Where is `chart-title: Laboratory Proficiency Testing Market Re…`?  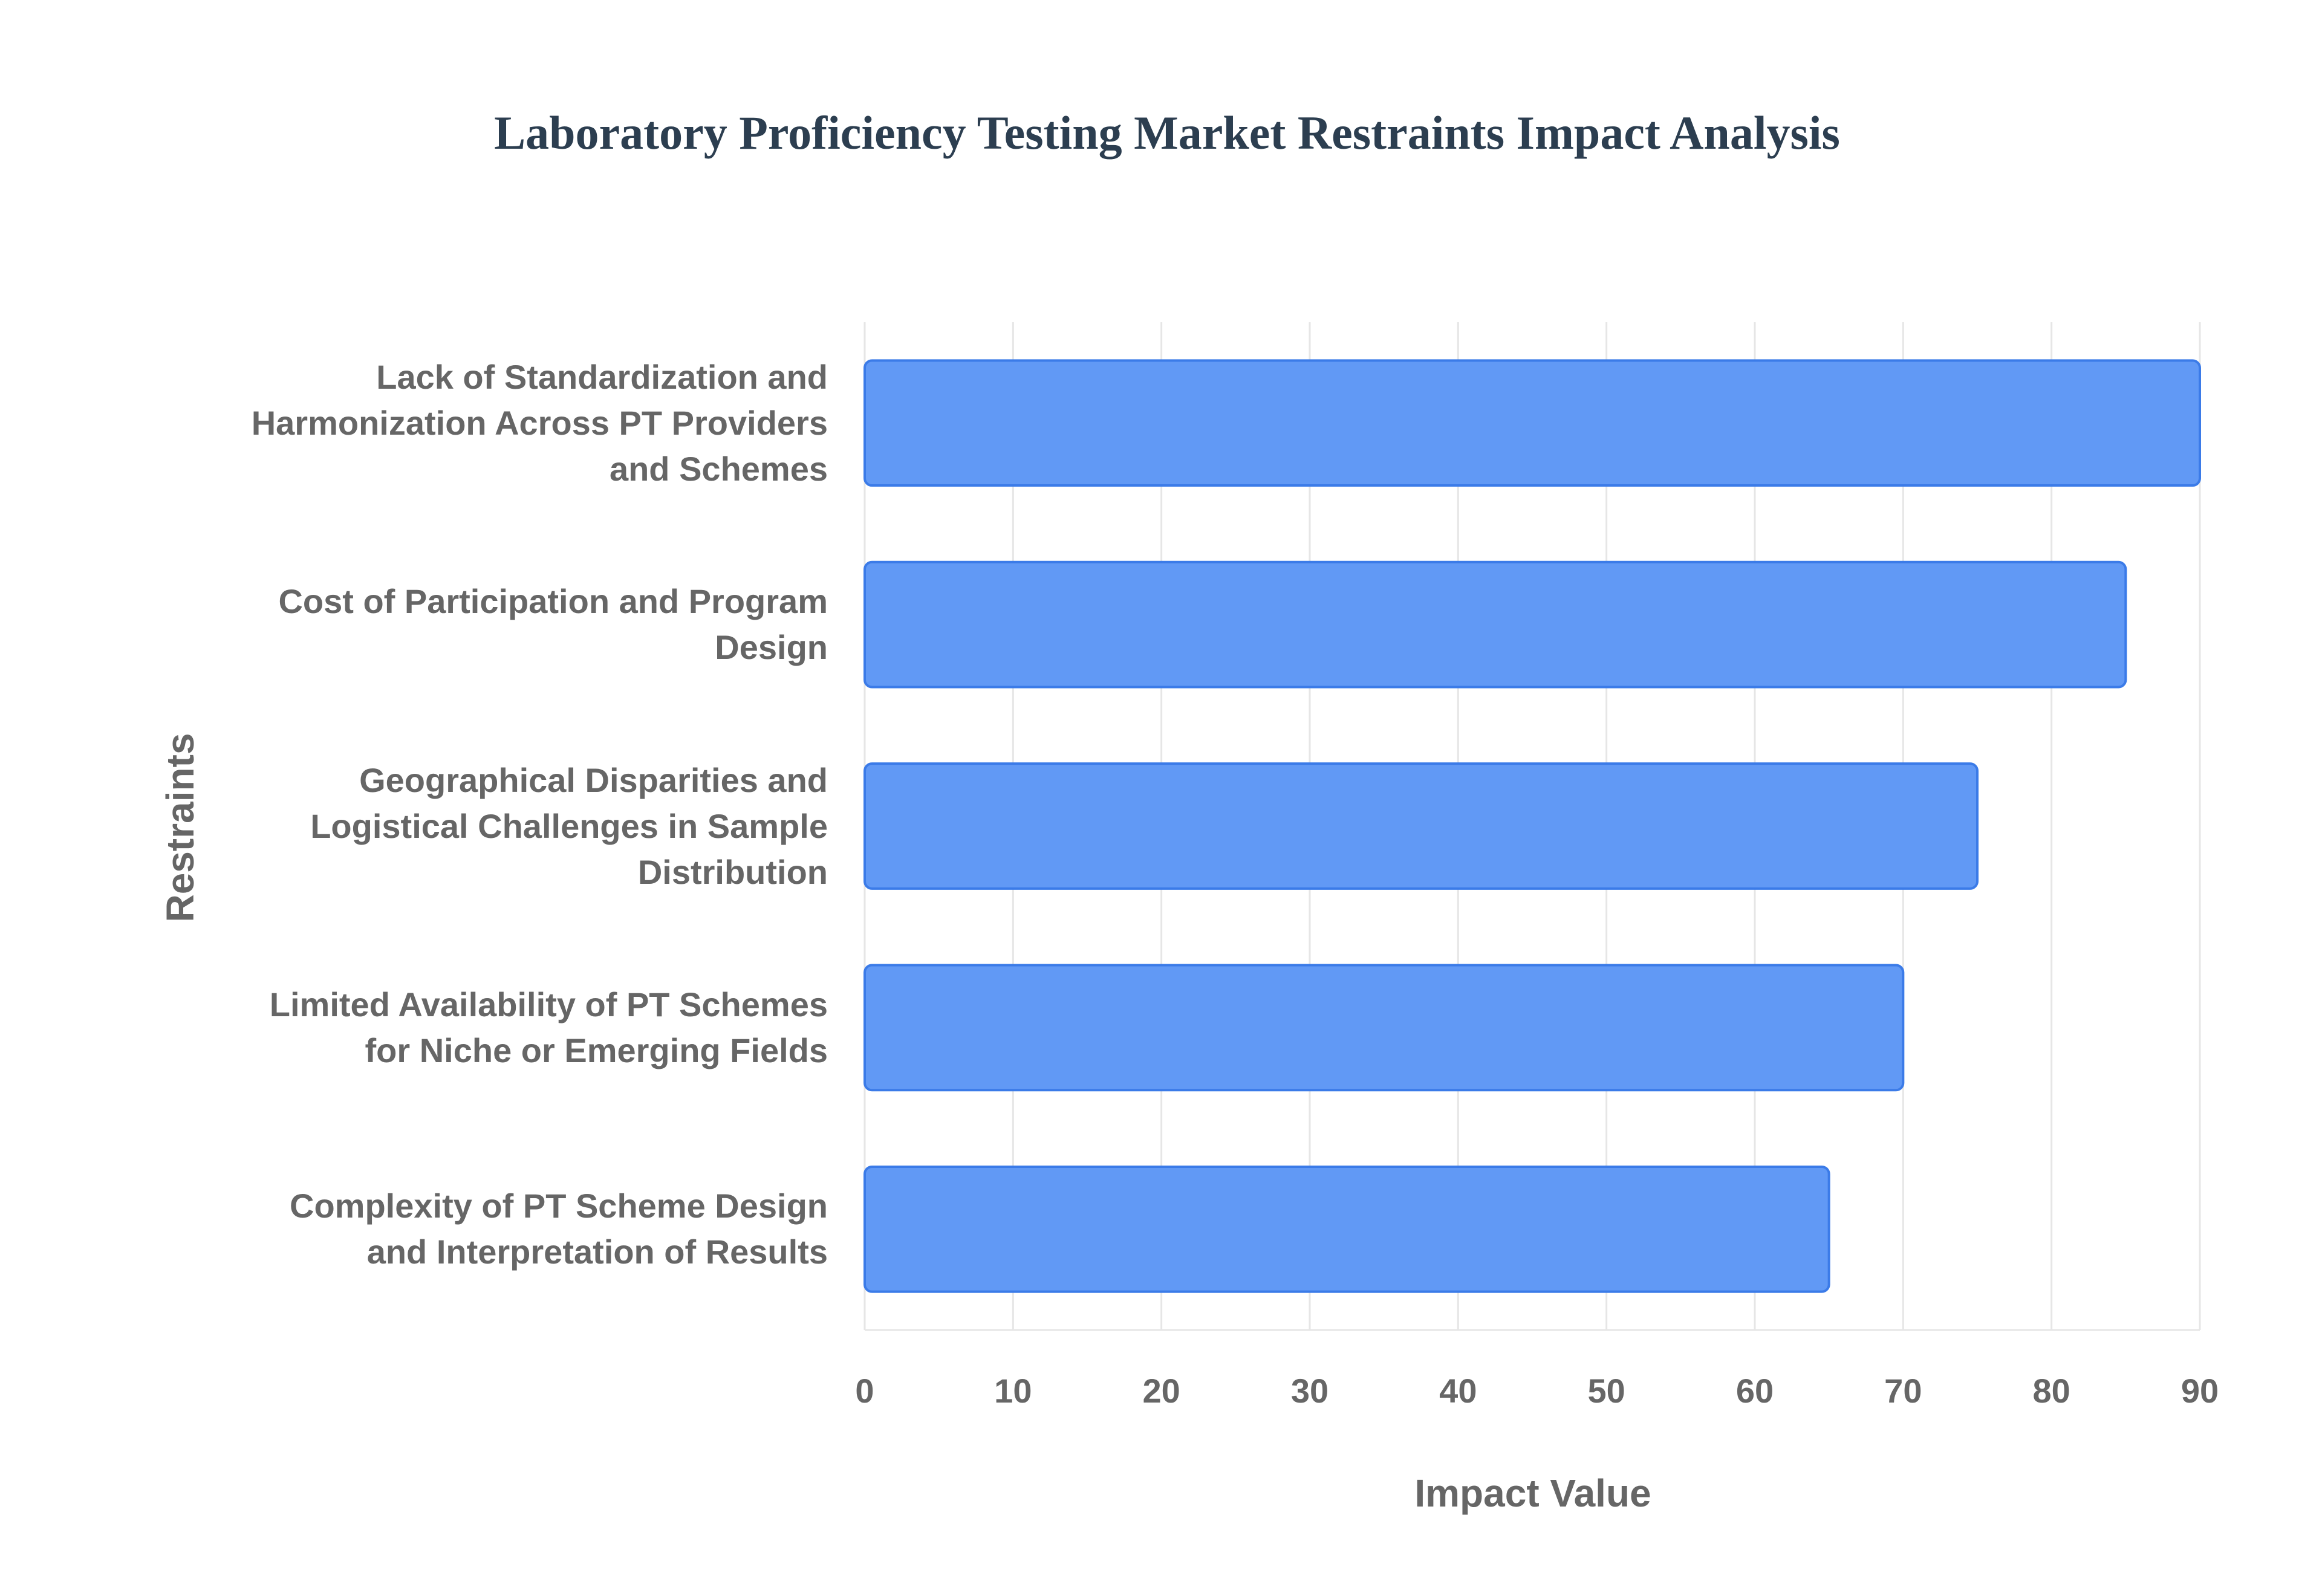
chart-title: Laboratory Proficiency Testing Market Re… is located at coordinates (1167, 132).